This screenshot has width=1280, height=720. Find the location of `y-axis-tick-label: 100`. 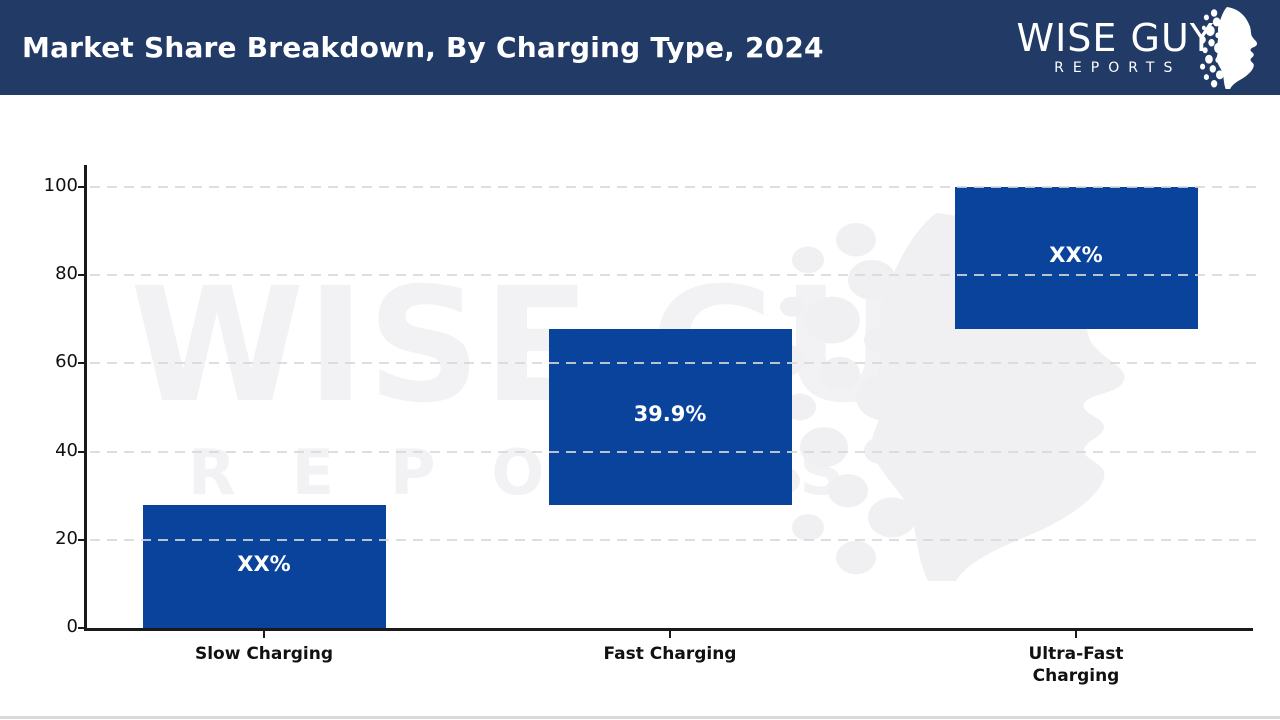

y-axis-tick-label: 100 is located at coordinates (60, 185).